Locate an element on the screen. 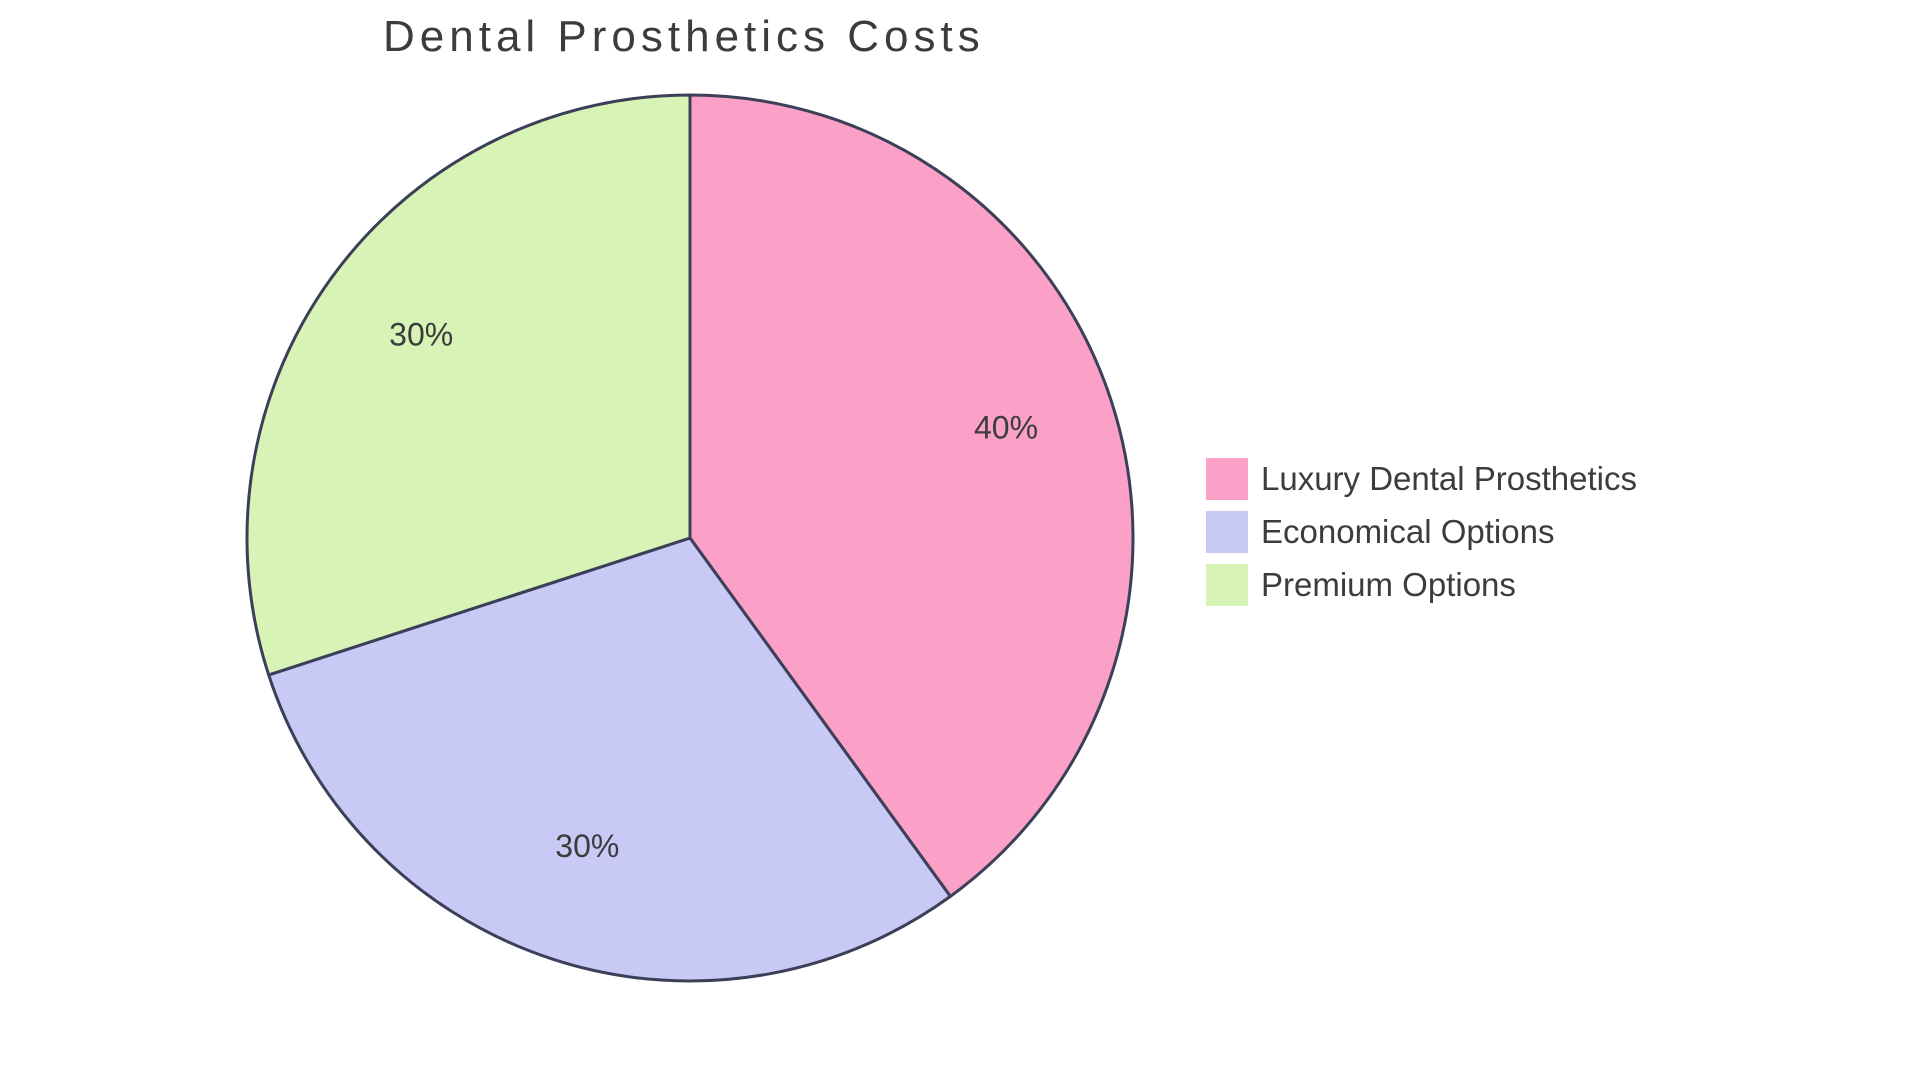 The height and width of the screenshot is (1083, 1920). legend-label: Luxury Dental Prosthetics is located at coordinates (1449, 478).